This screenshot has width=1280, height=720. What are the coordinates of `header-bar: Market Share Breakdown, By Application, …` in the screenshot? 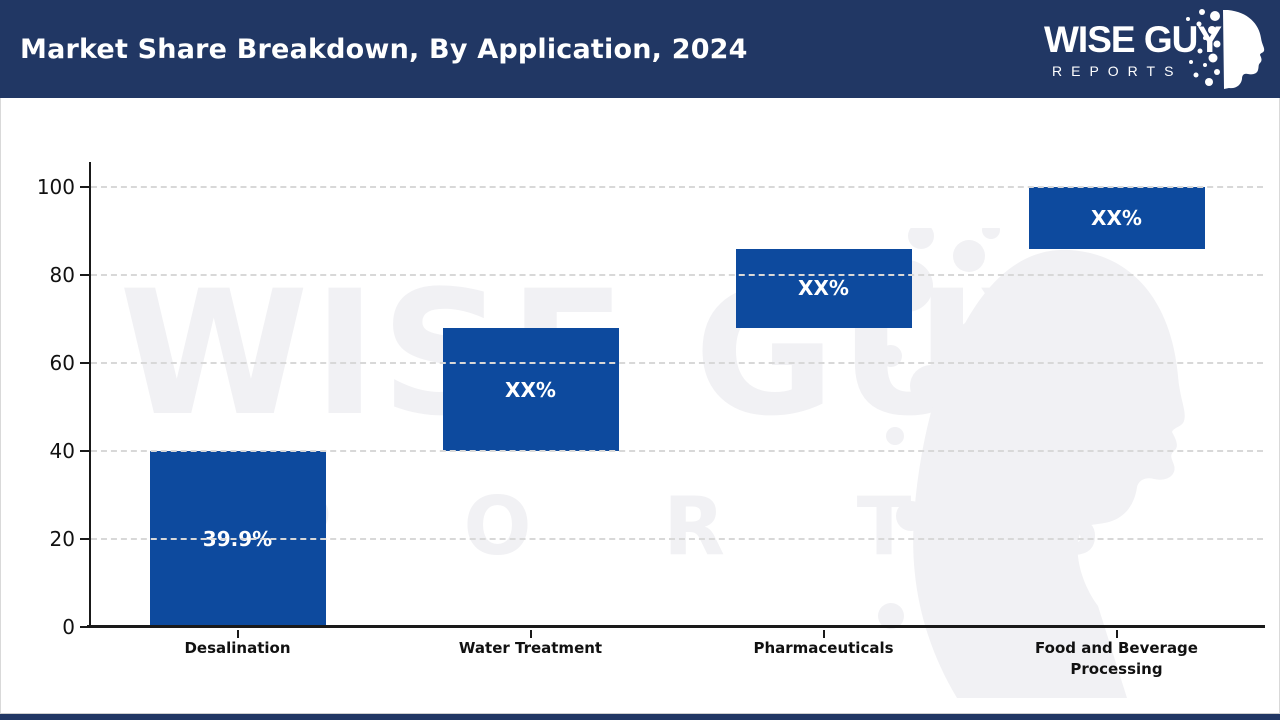 It's located at (640, 49).